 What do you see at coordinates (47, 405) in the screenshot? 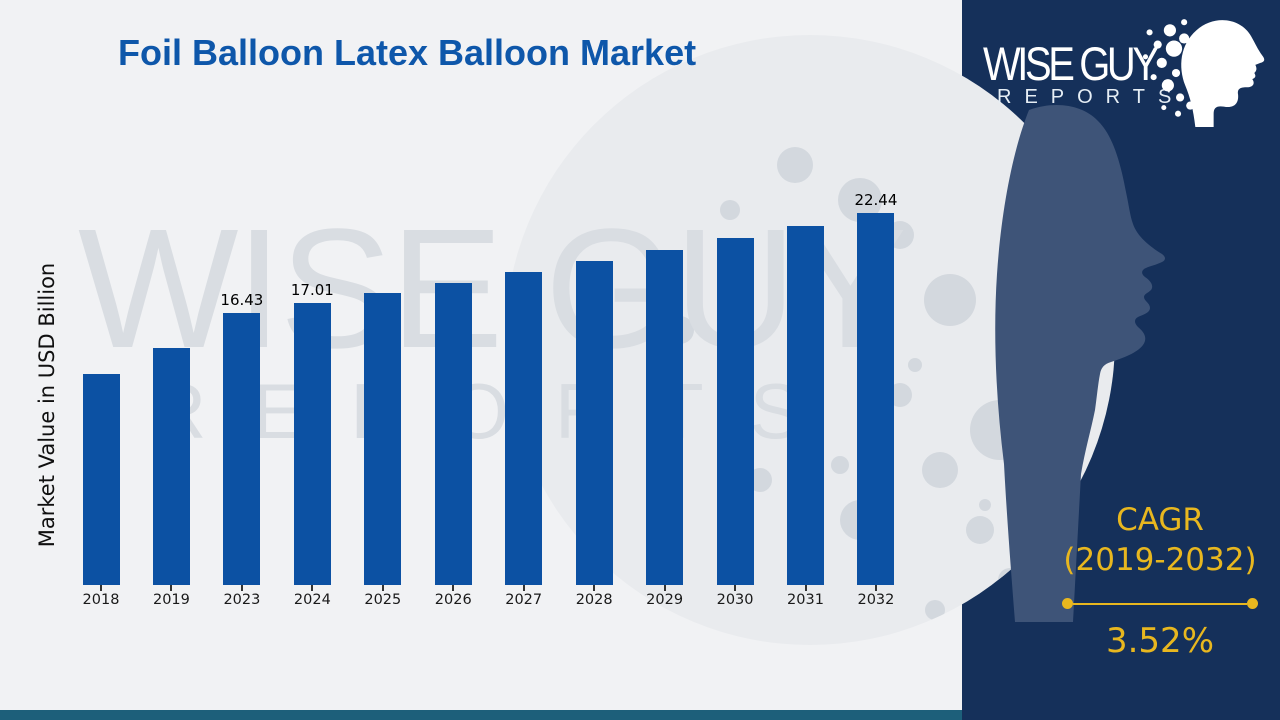
I see `y-axis-label: Market Value in USD Billion` at bounding box center [47, 405].